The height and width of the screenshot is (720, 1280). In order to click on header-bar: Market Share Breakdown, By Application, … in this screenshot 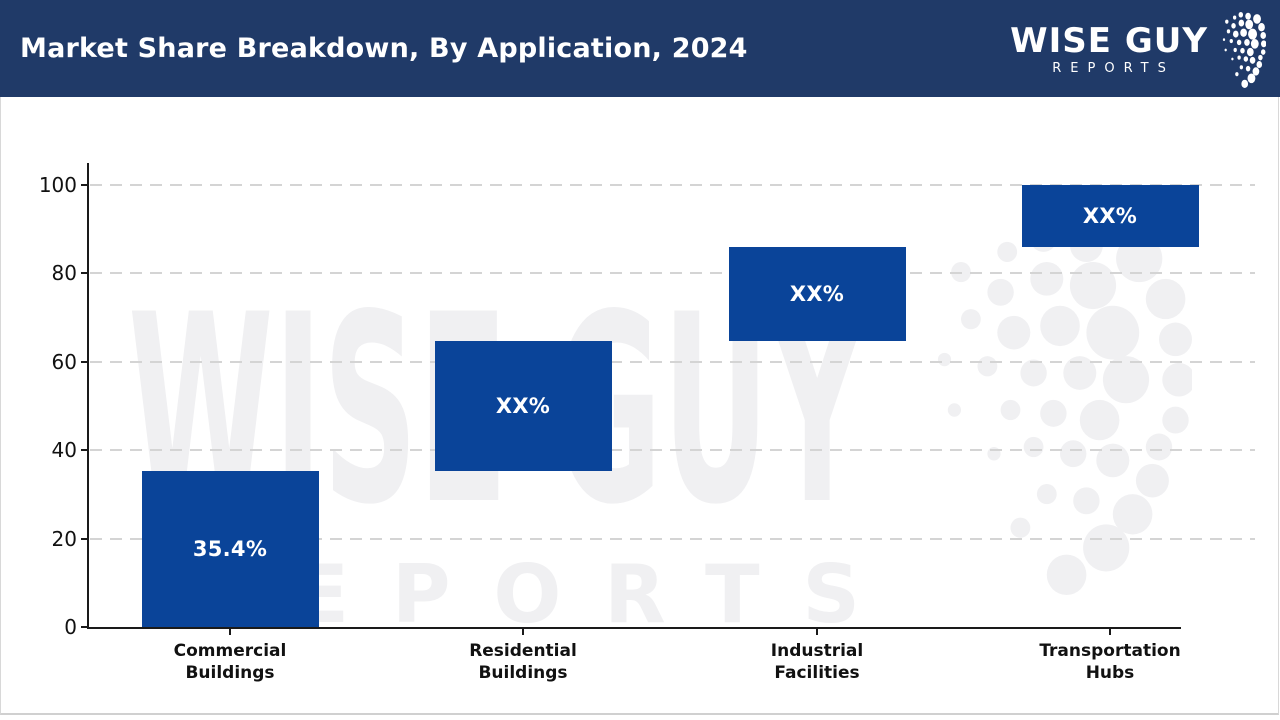, I will do `click(640, 48)`.